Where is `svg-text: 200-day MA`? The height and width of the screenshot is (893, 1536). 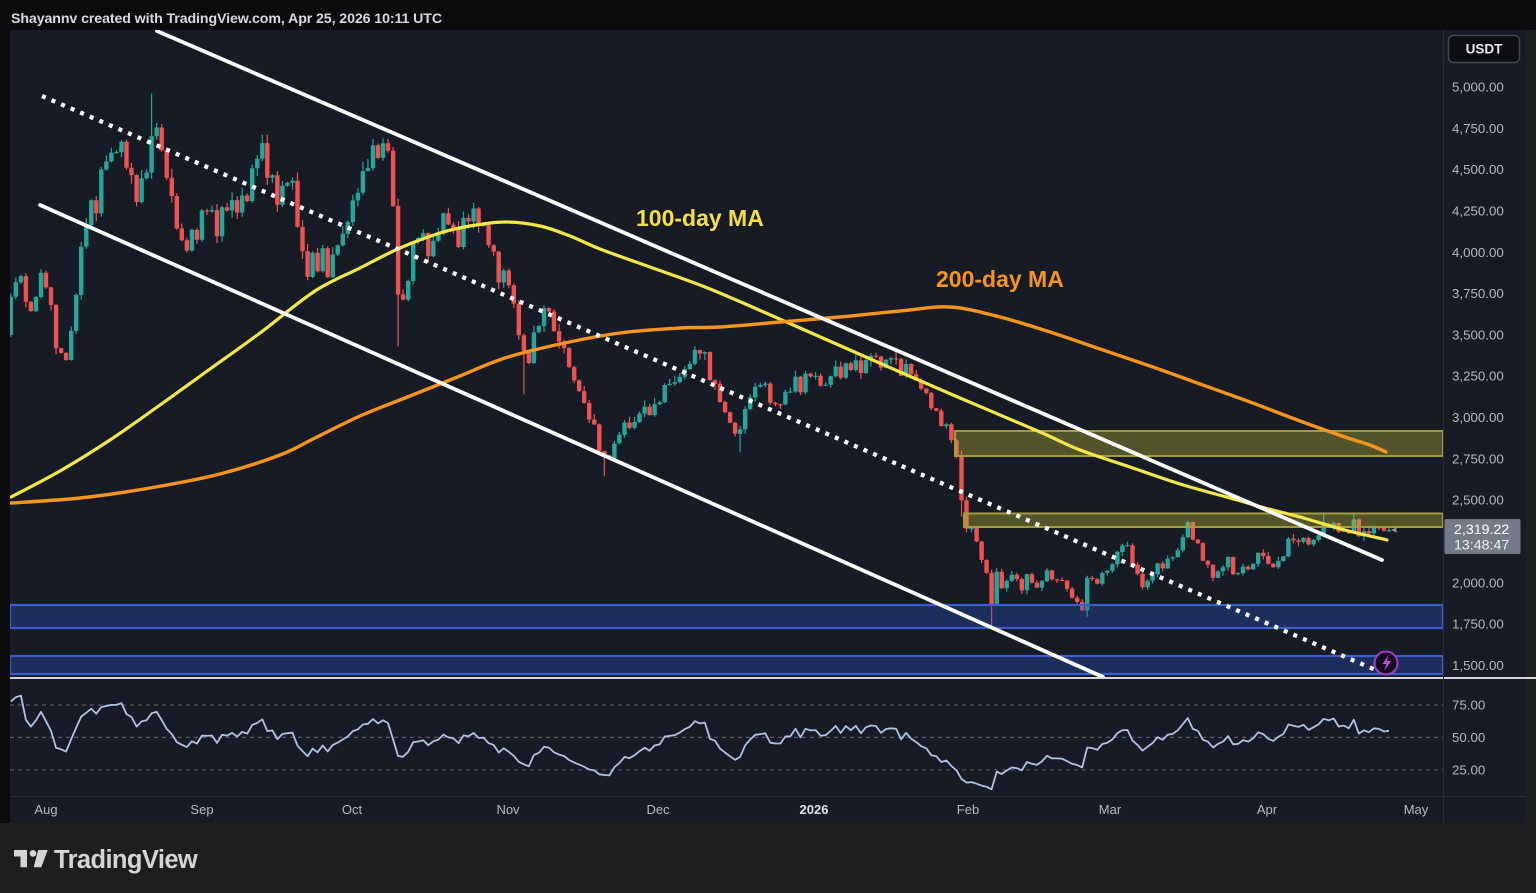
svg-text: 200-day MA is located at coordinates (1000, 279).